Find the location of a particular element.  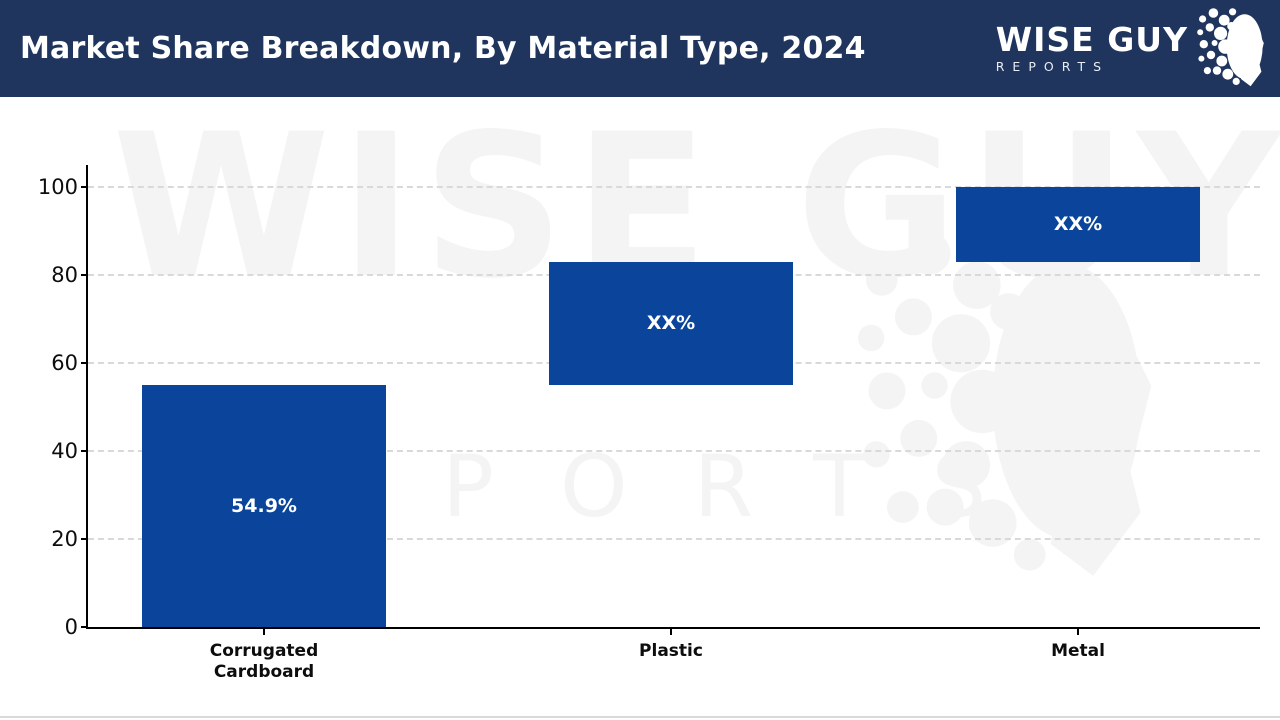

bottom-divider is located at coordinates (640, 717).